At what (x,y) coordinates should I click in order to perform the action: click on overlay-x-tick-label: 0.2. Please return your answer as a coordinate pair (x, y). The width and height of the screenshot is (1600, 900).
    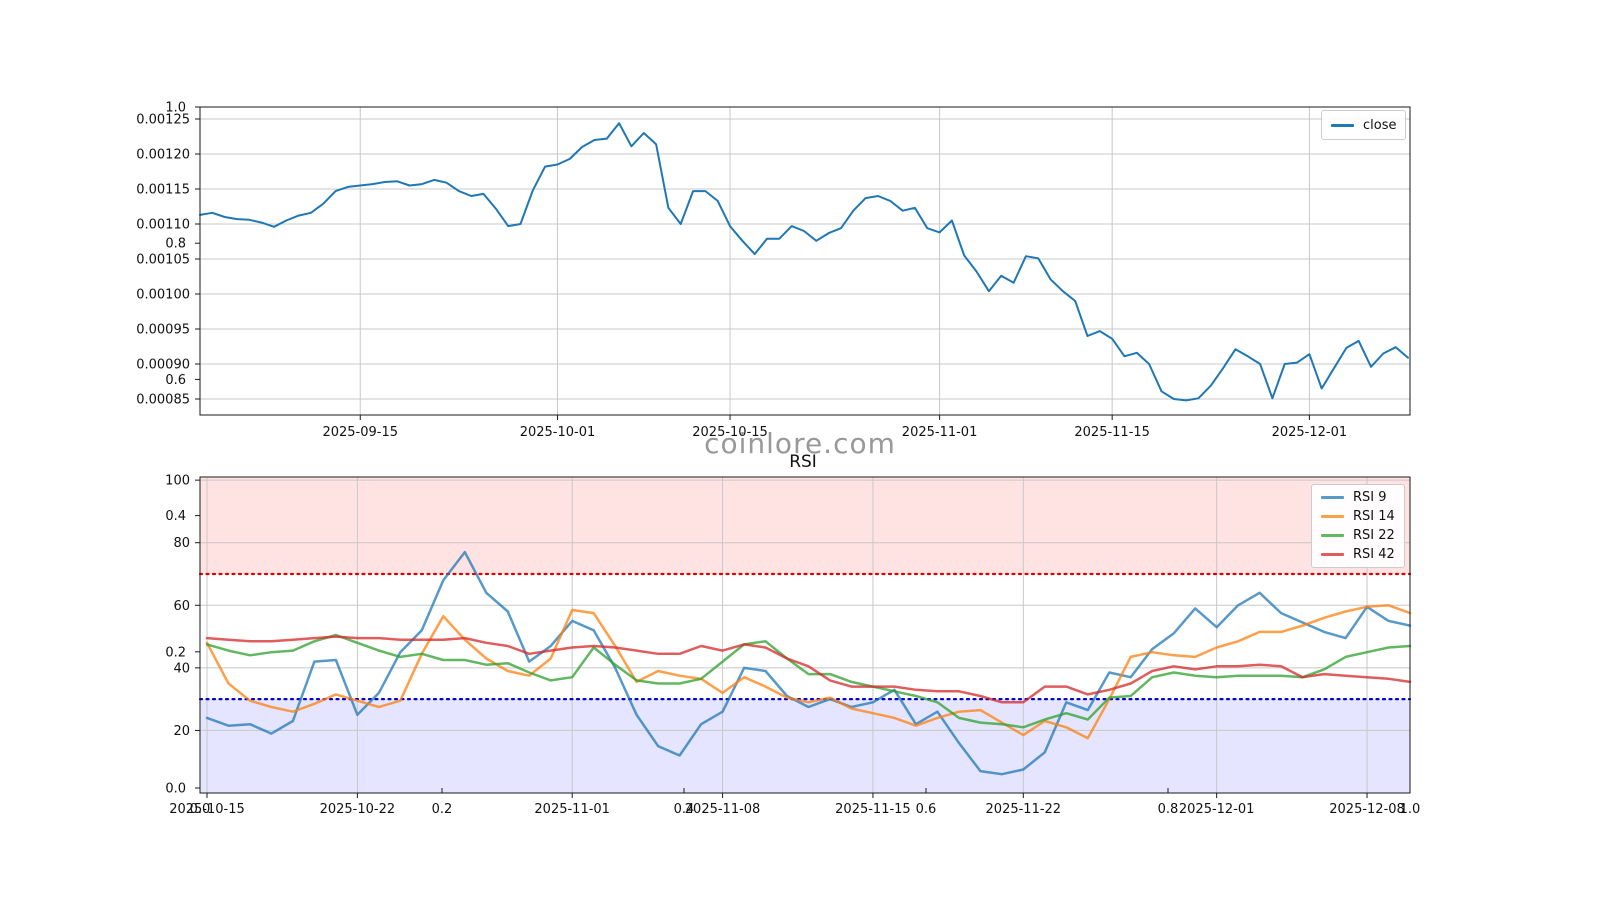
    Looking at the image, I should click on (442, 809).